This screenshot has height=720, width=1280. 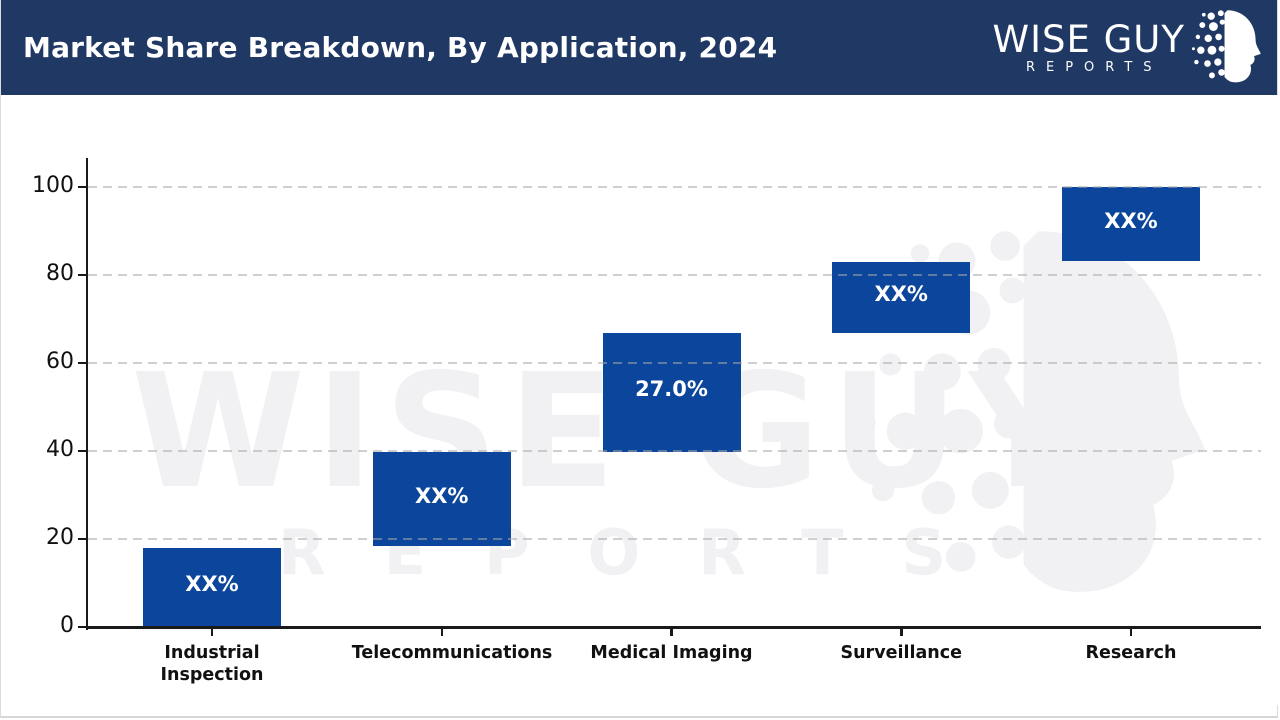 I want to click on x-tick-label-2: Medical Imaging, so click(x=671, y=653).